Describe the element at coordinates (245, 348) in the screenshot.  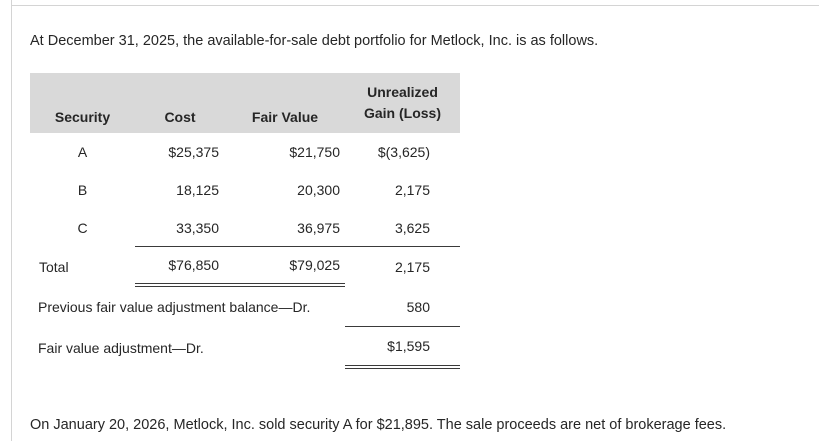
I see `fair-value-adjustment-row: Fair value adjustment—Dr. $1,595` at that location.